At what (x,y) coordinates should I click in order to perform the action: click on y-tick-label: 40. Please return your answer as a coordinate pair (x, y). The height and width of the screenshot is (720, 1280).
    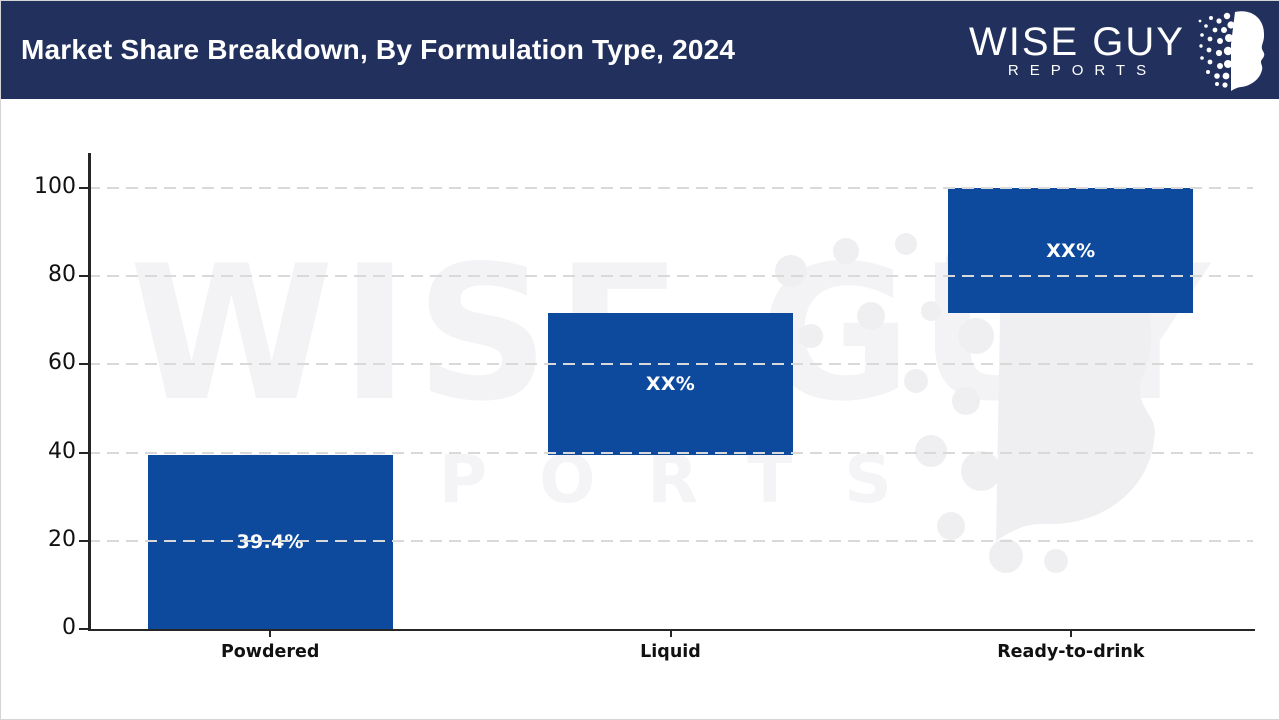
    Looking at the image, I should click on (62, 451).